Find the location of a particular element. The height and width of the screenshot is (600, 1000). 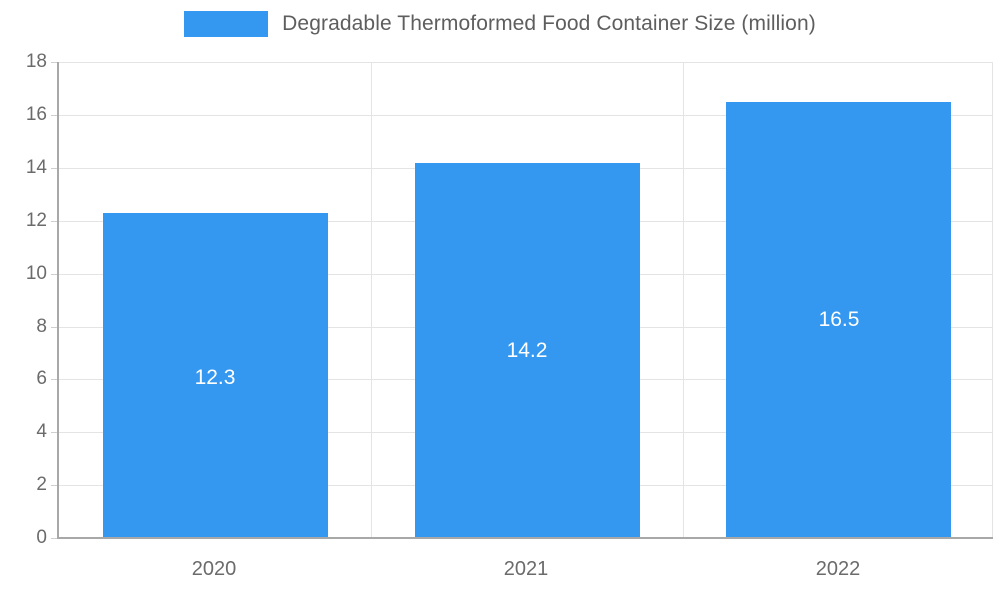

bar-value-2020: 12.3 is located at coordinates (215, 377).